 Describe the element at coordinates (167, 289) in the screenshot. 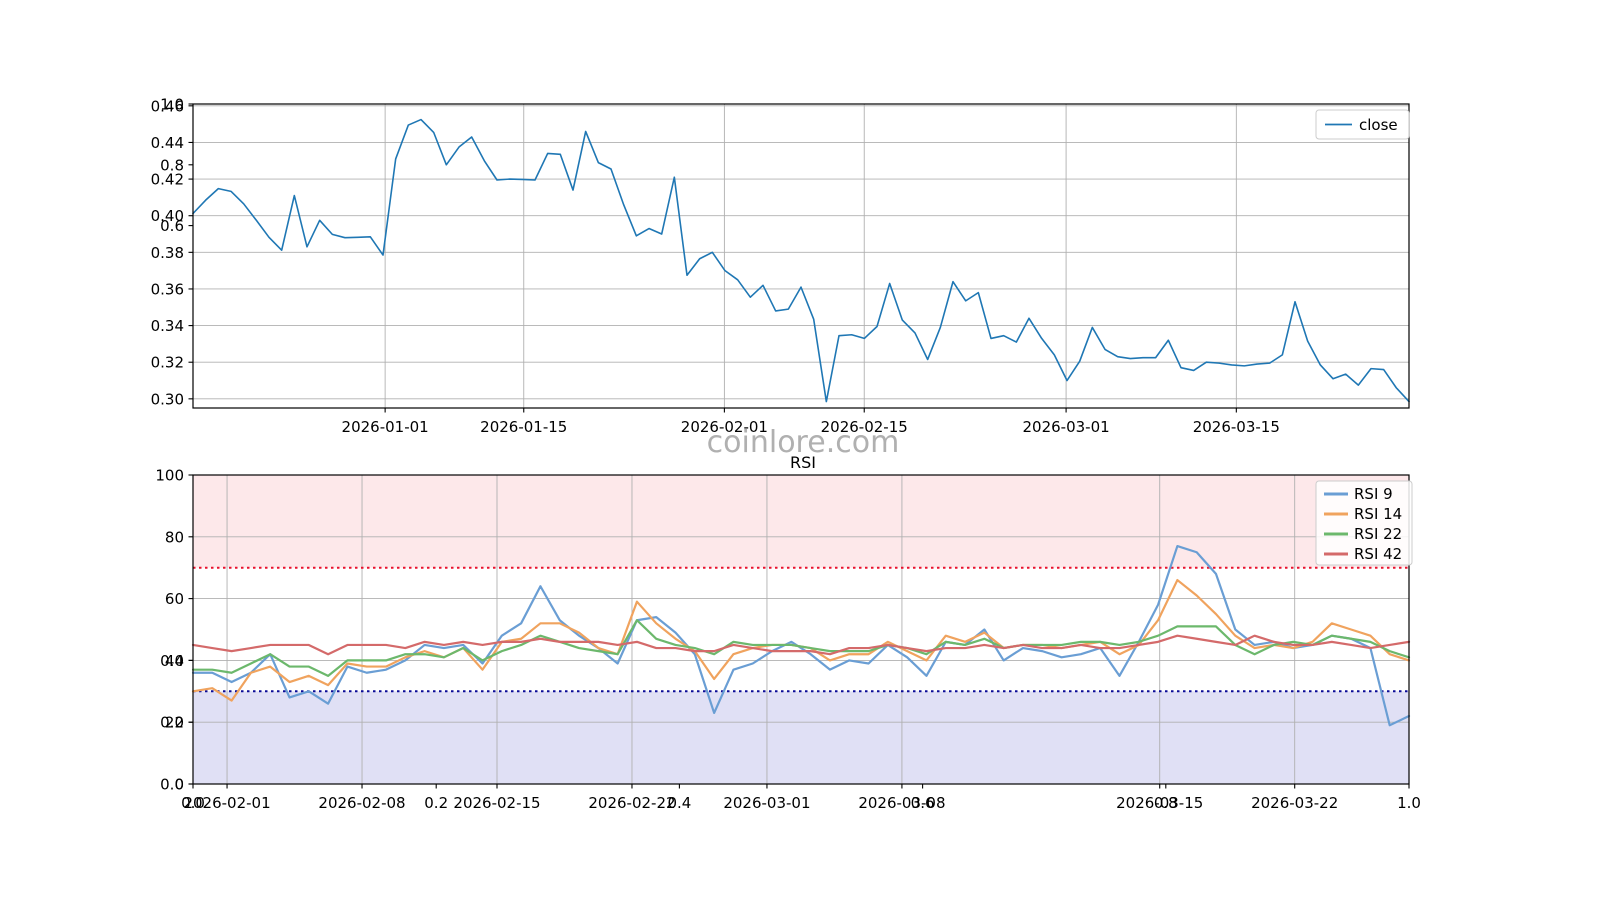

I see `price-ytick-label: 0.36` at that location.